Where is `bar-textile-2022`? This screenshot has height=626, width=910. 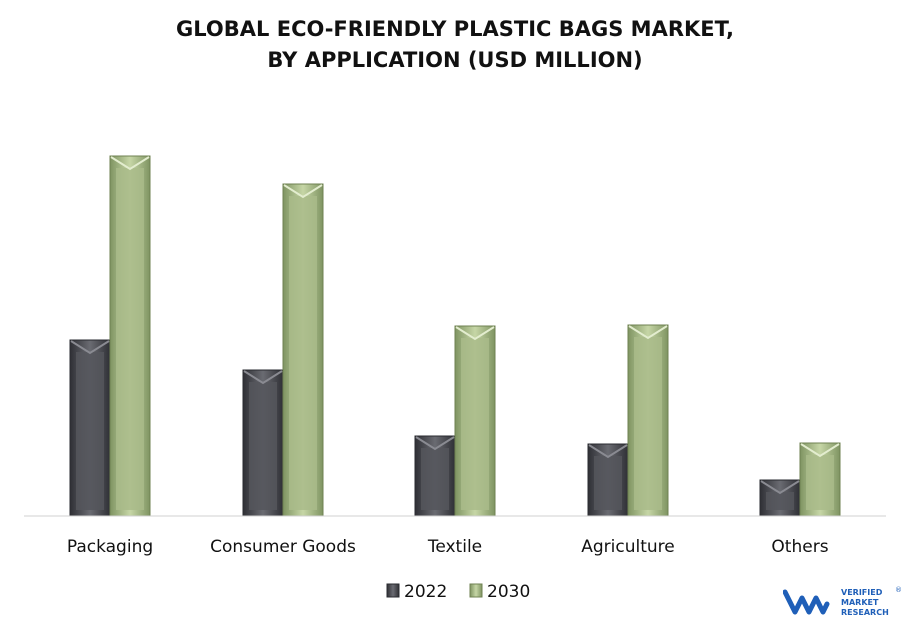
bar-textile-2022 is located at coordinates (435, 476).